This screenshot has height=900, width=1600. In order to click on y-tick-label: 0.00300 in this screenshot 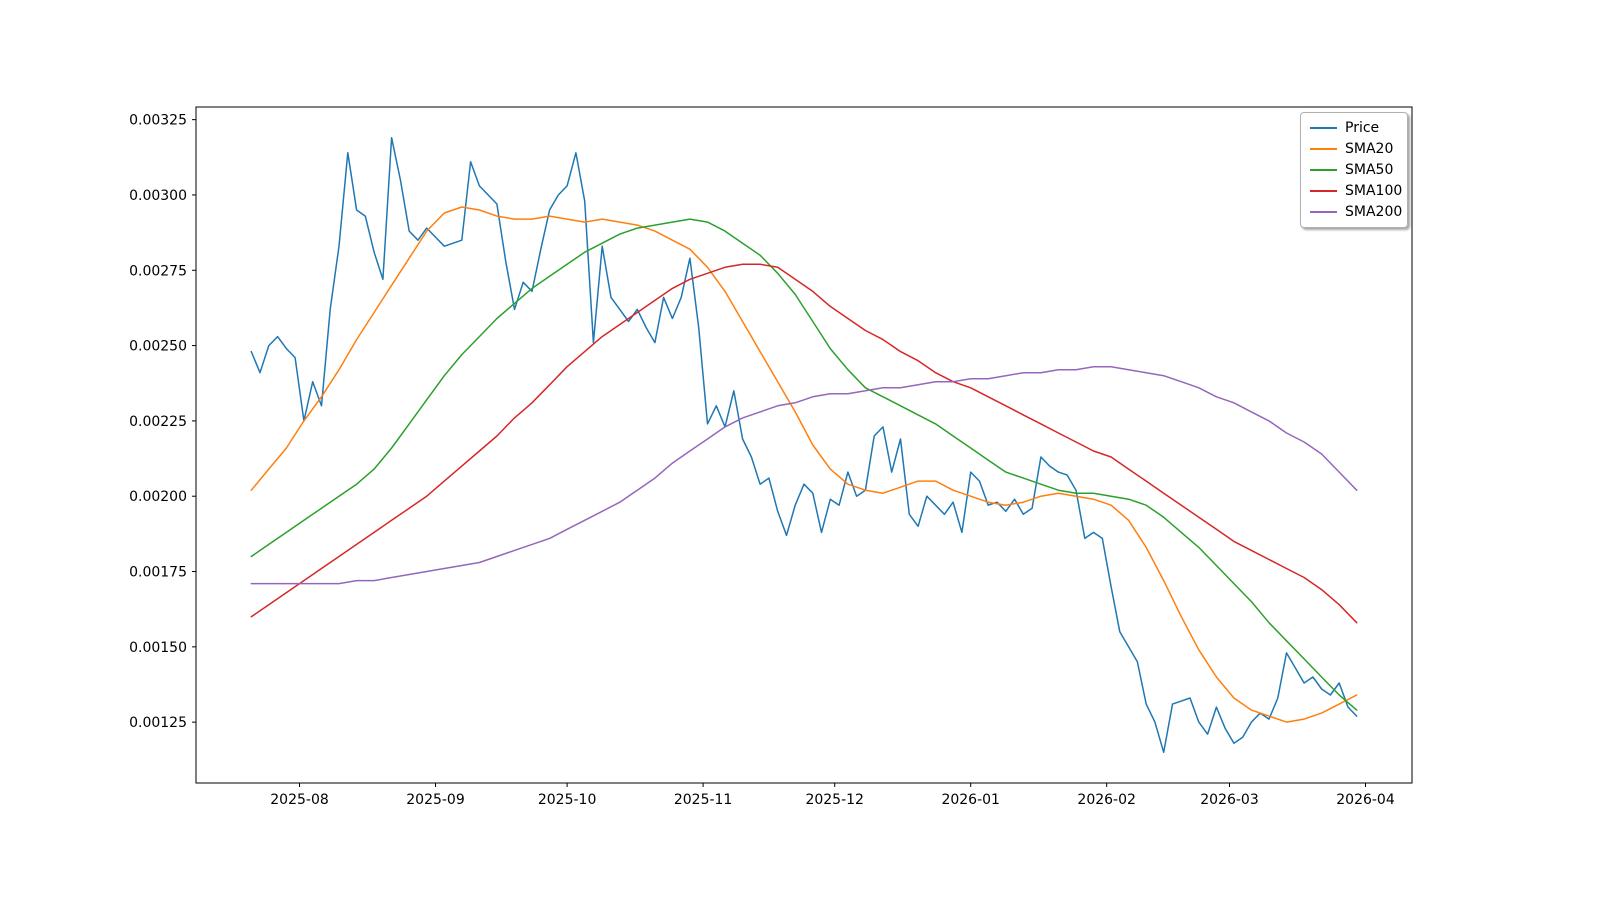, I will do `click(158, 196)`.